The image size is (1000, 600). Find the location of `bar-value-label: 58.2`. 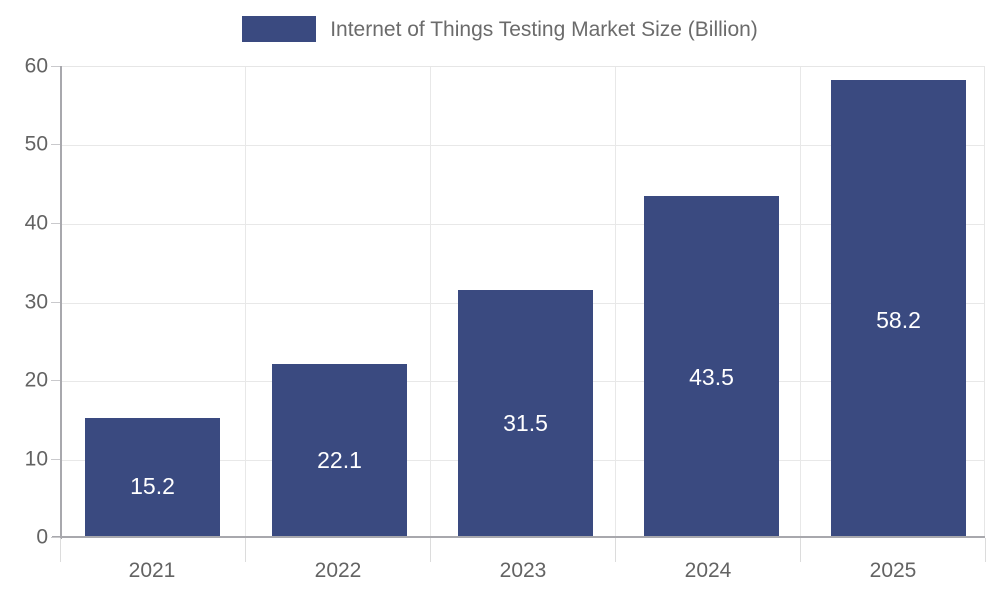

bar-value-label: 58.2 is located at coordinates (898, 320).